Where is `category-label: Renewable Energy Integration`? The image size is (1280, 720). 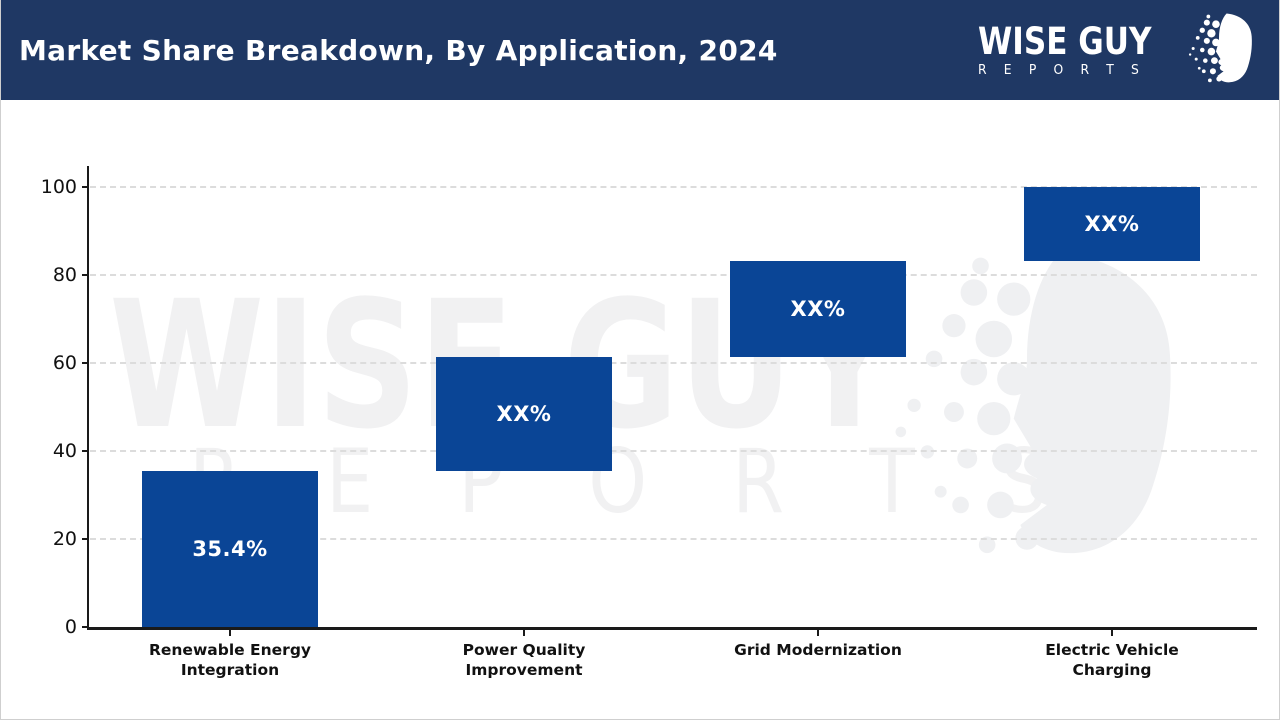
category-label: Renewable Energy Integration is located at coordinates (230, 660).